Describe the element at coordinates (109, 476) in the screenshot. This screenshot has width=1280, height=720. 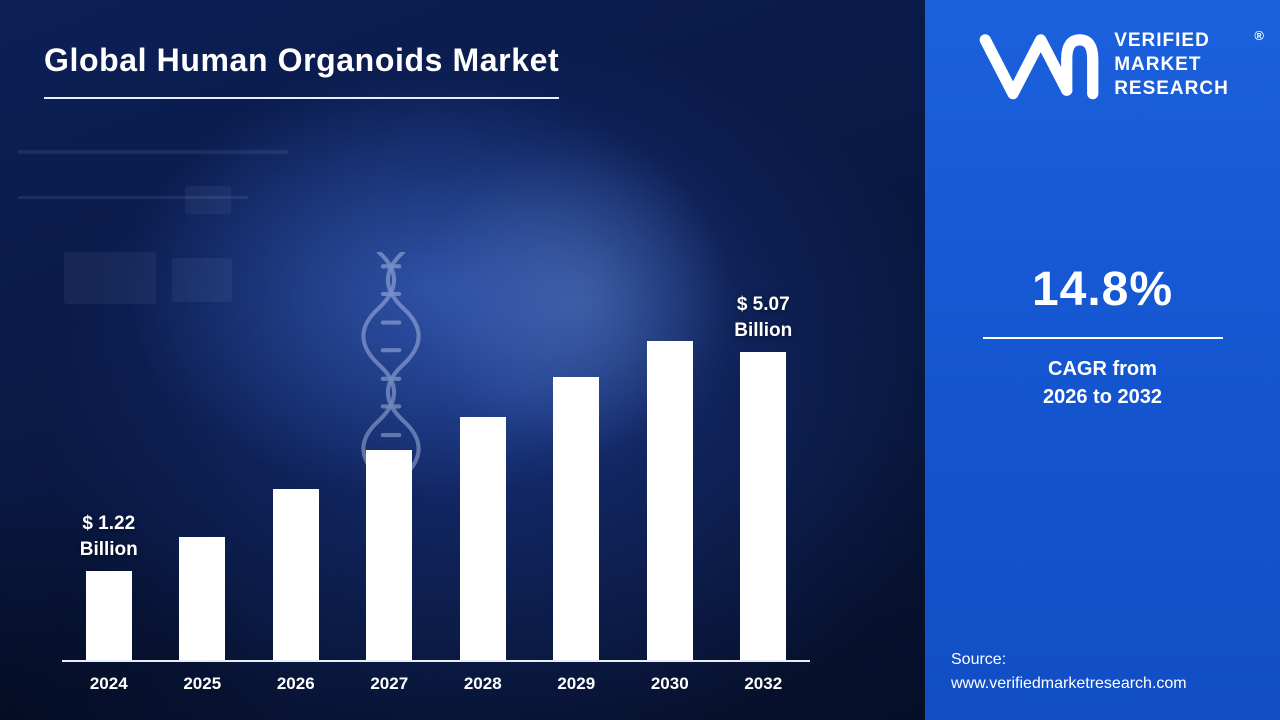
I see `bar-column: $ 1.22 Billion` at that location.